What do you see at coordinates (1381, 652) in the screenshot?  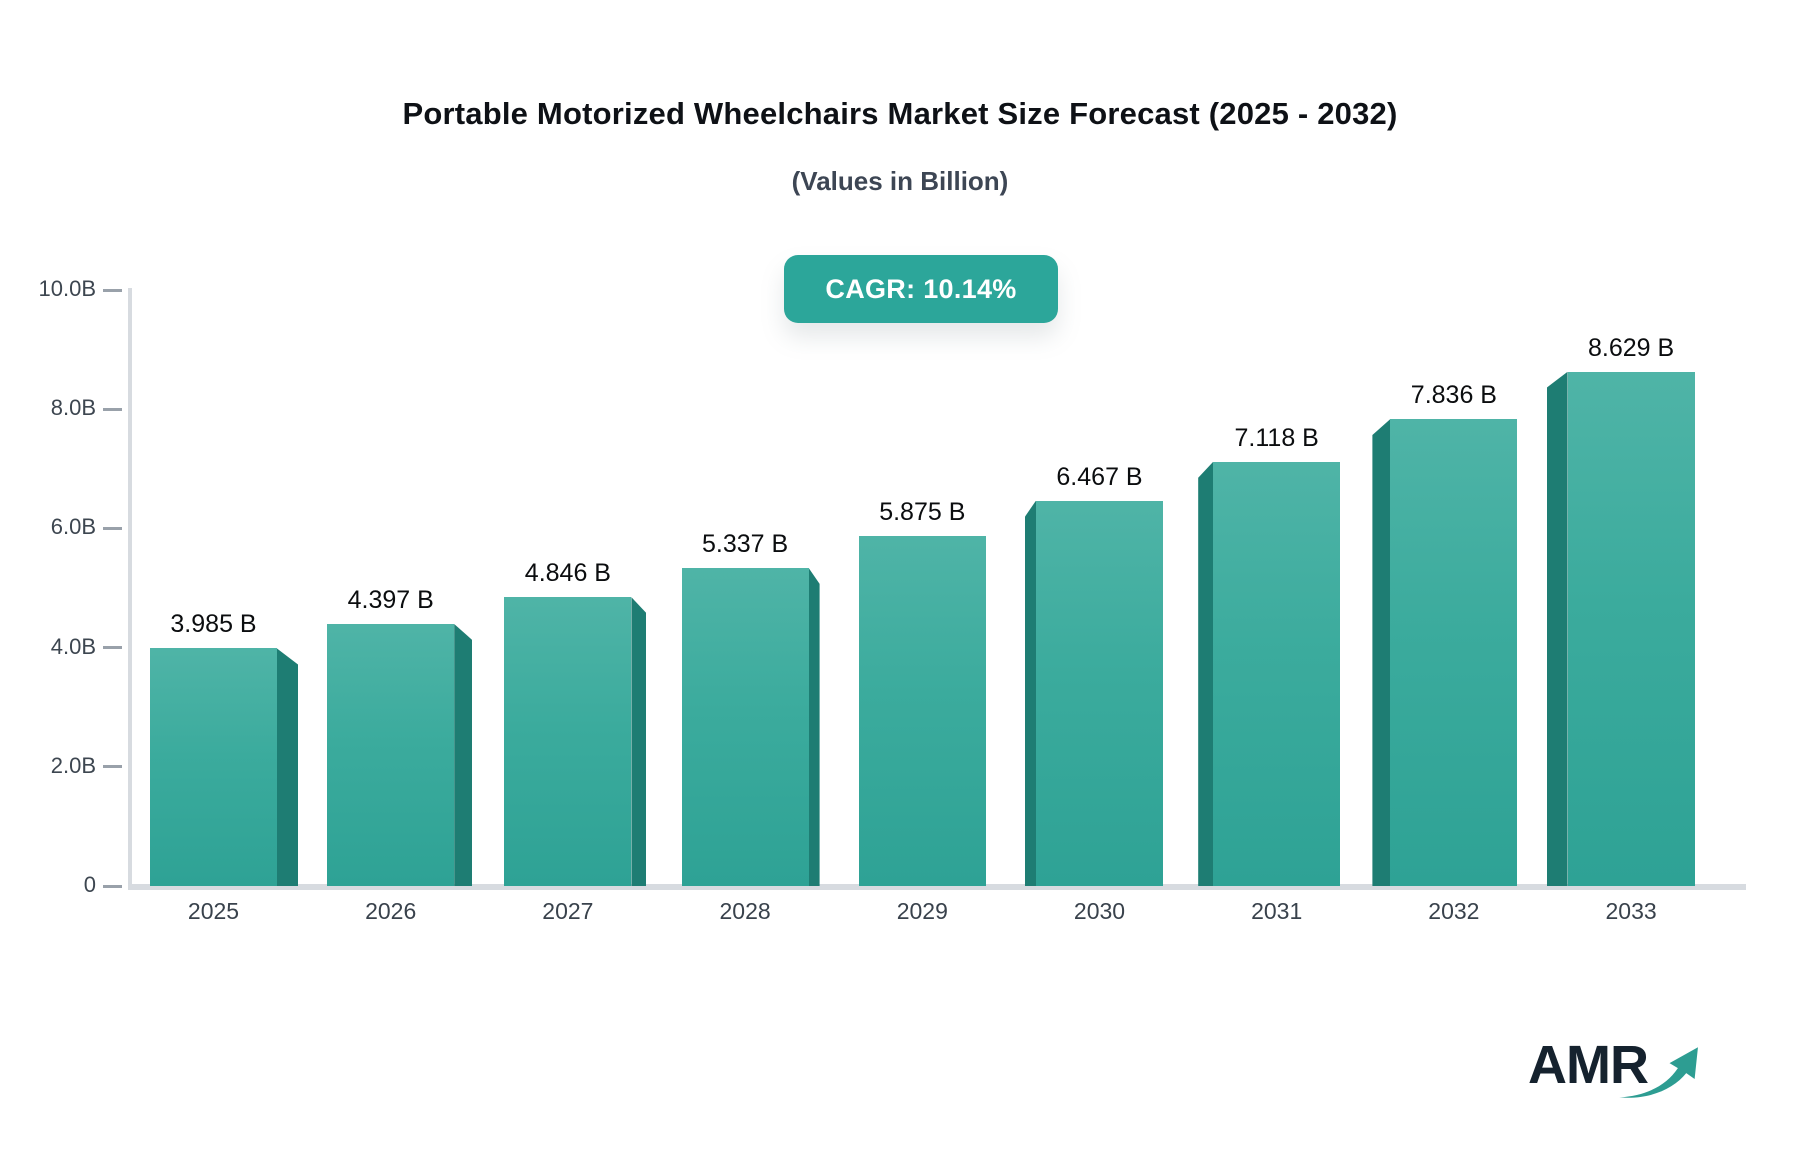 I see `bar-side-2032` at bounding box center [1381, 652].